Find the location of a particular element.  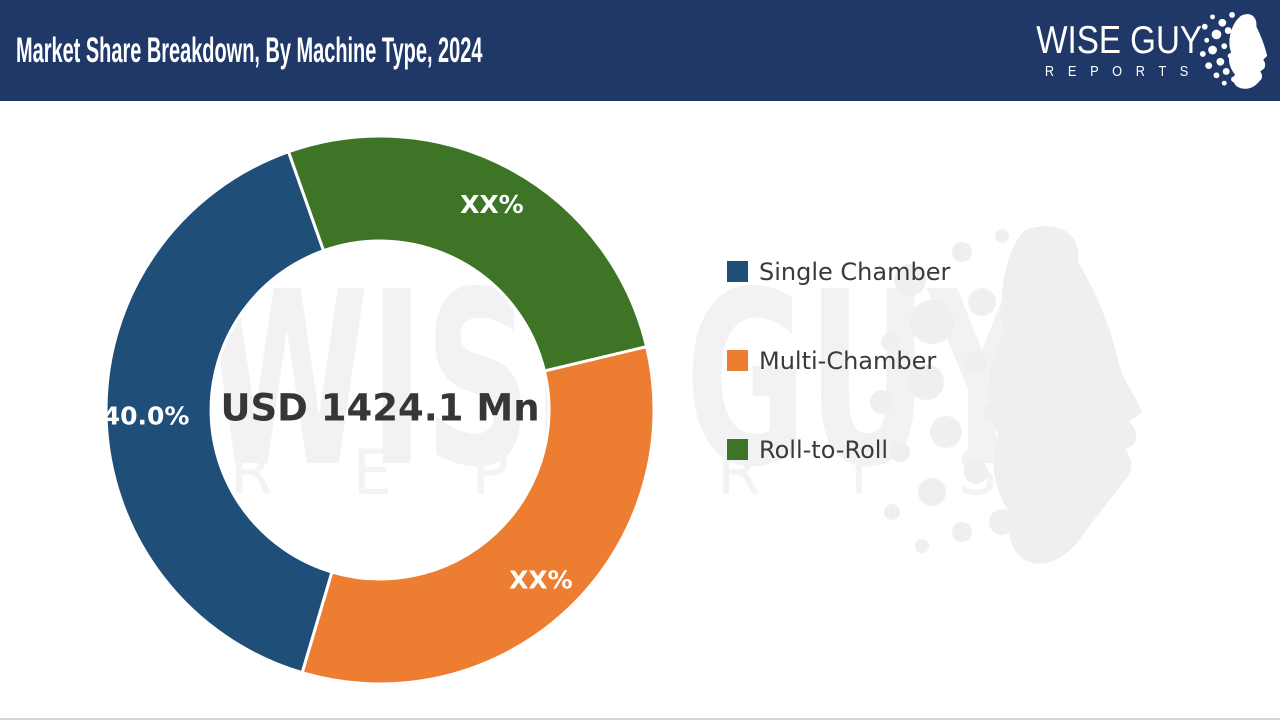

legend-item-multi-chamber: Multi-Chamber is located at coordinates (838, 360).